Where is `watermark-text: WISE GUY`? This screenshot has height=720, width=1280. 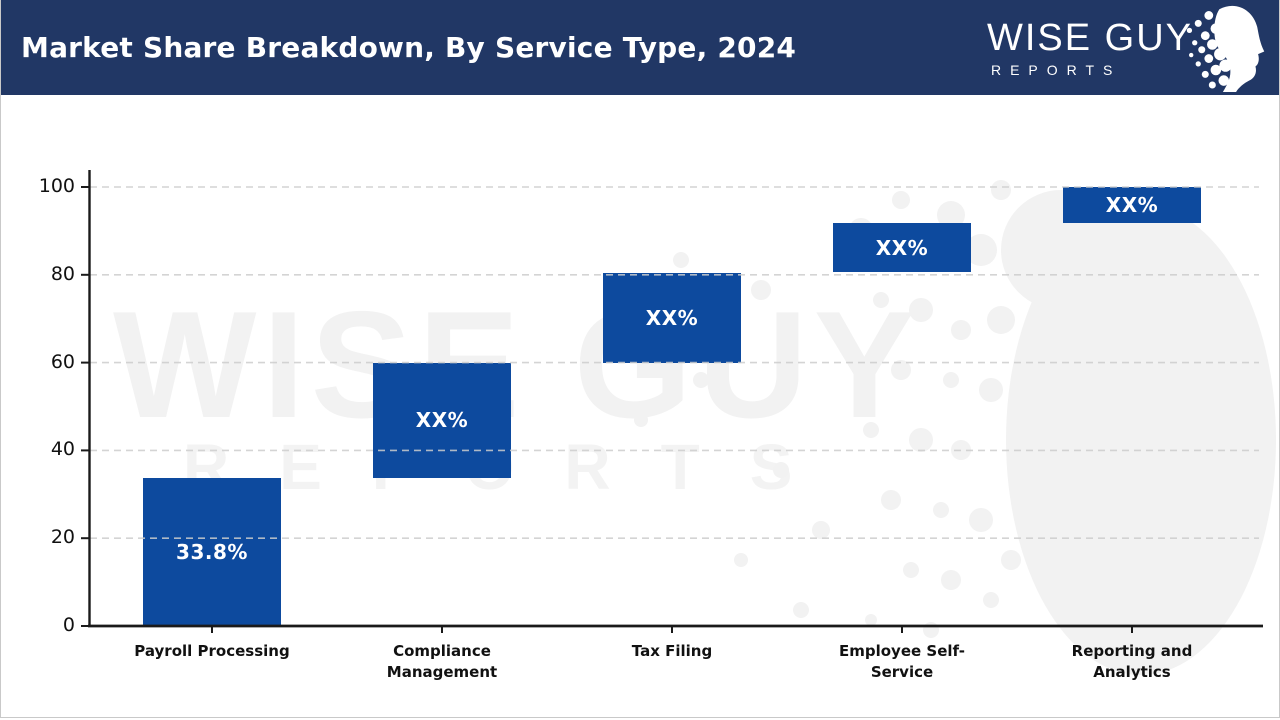 watermark-text: WISE GUY is located at coordinates (517, 365).